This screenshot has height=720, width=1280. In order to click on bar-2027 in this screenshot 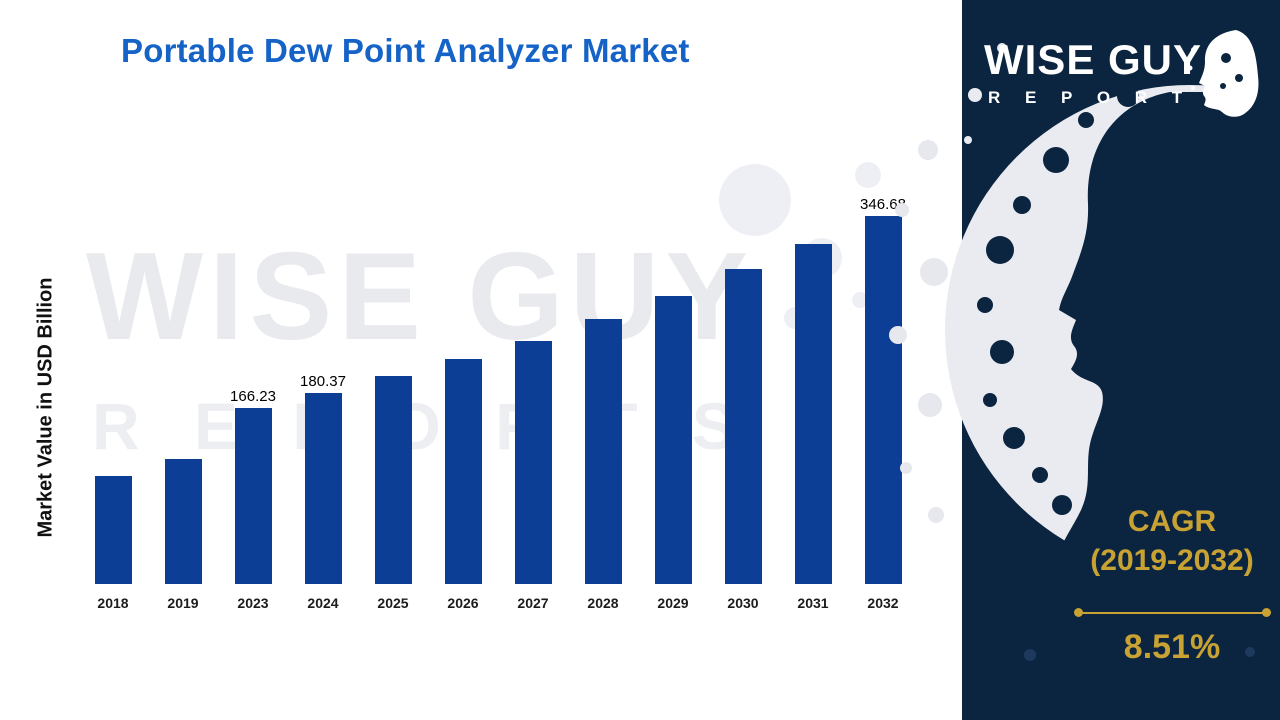, I will do `click(533, 462)`.